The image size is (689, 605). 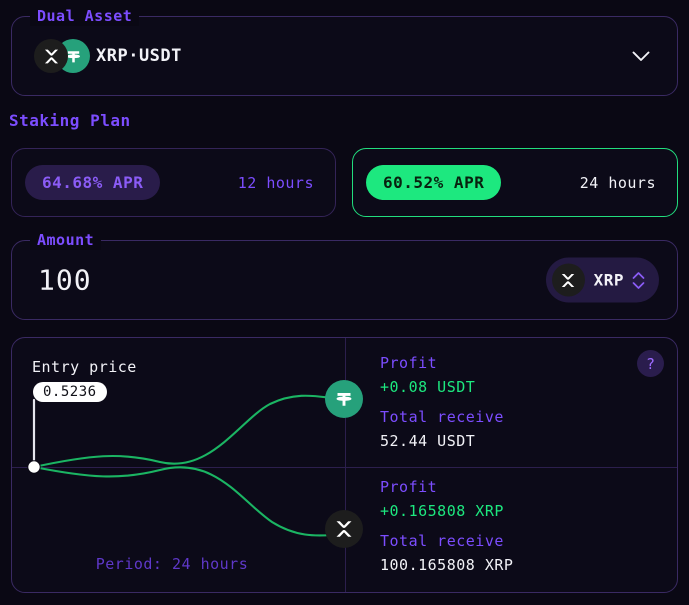 I want to click on apr-badge: 60.52% APR, so click(x=434, y=182).